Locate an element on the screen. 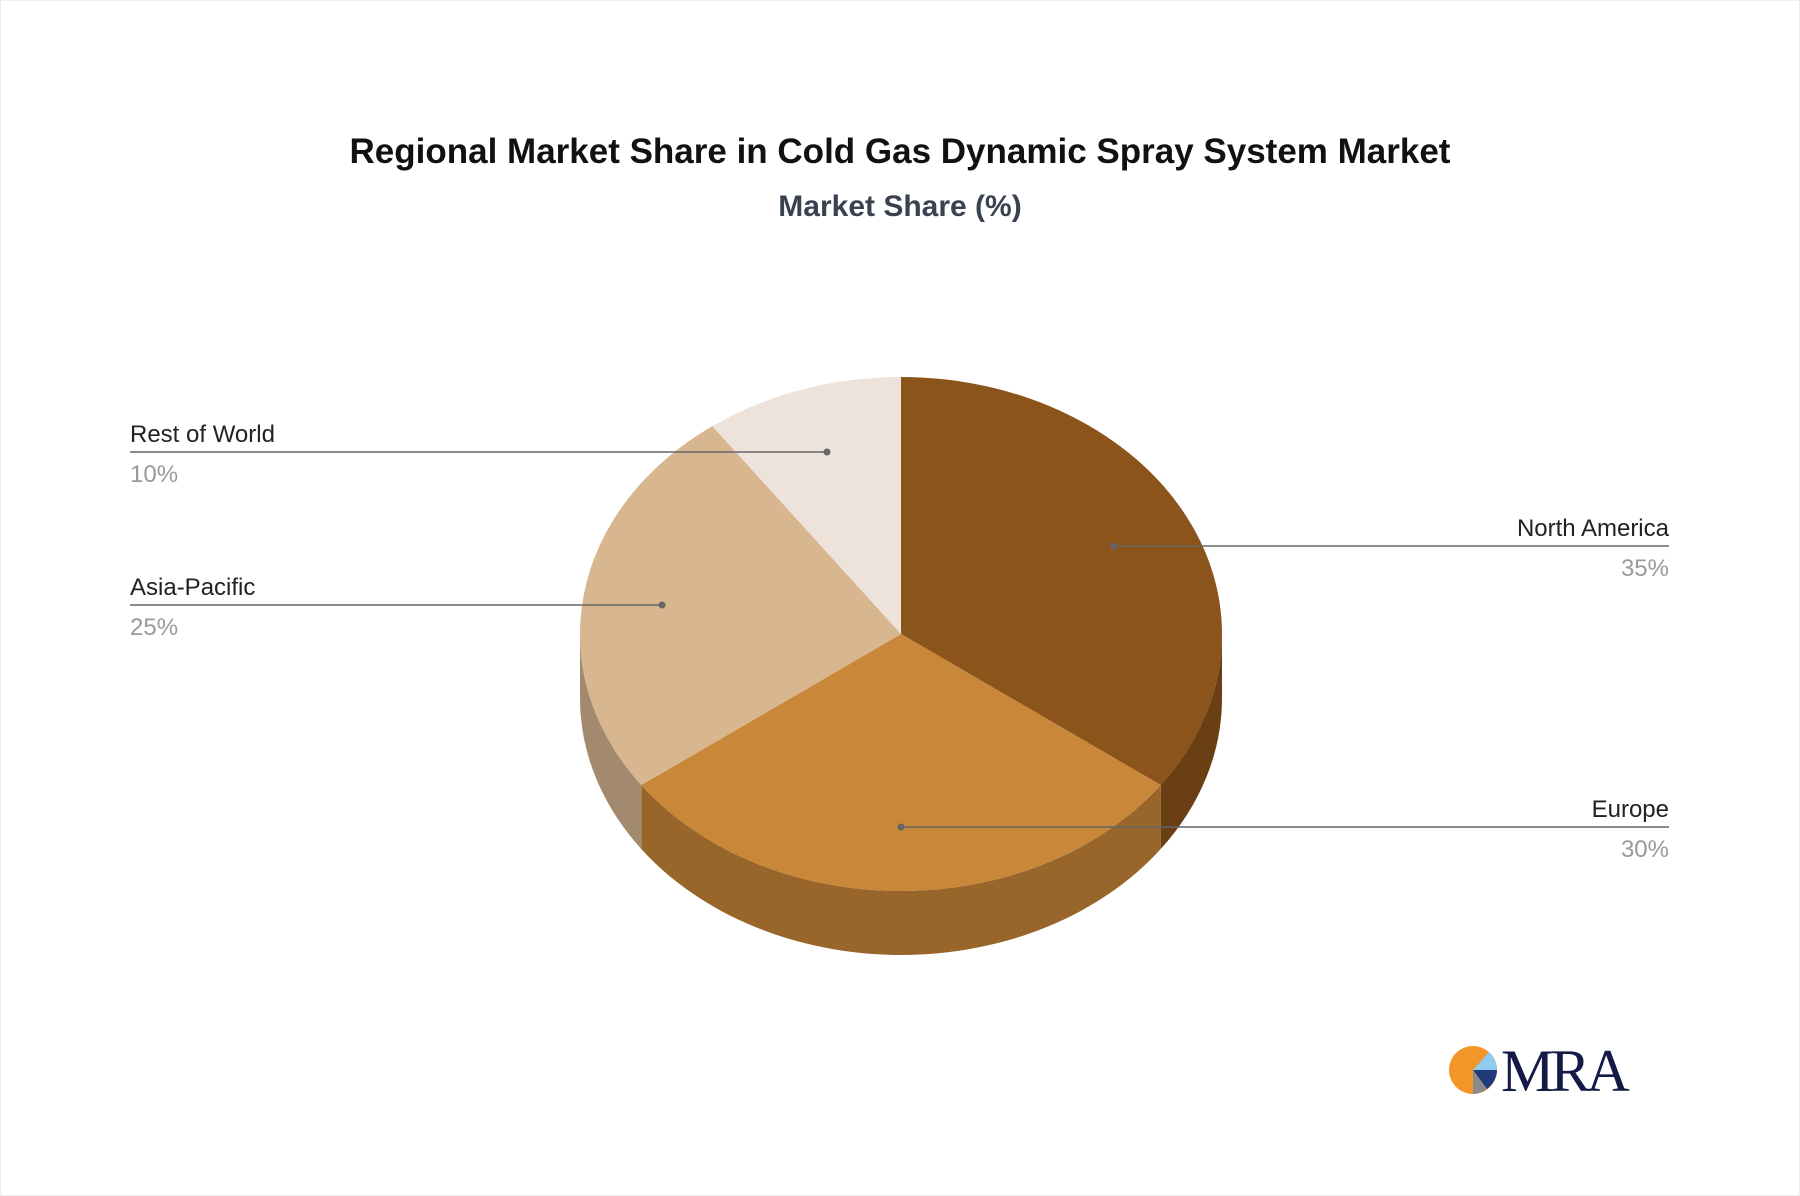 The width and height of the screenshot is (1800, 1196). slice-value-europe: 30% is located at coordinates (1645, 849).